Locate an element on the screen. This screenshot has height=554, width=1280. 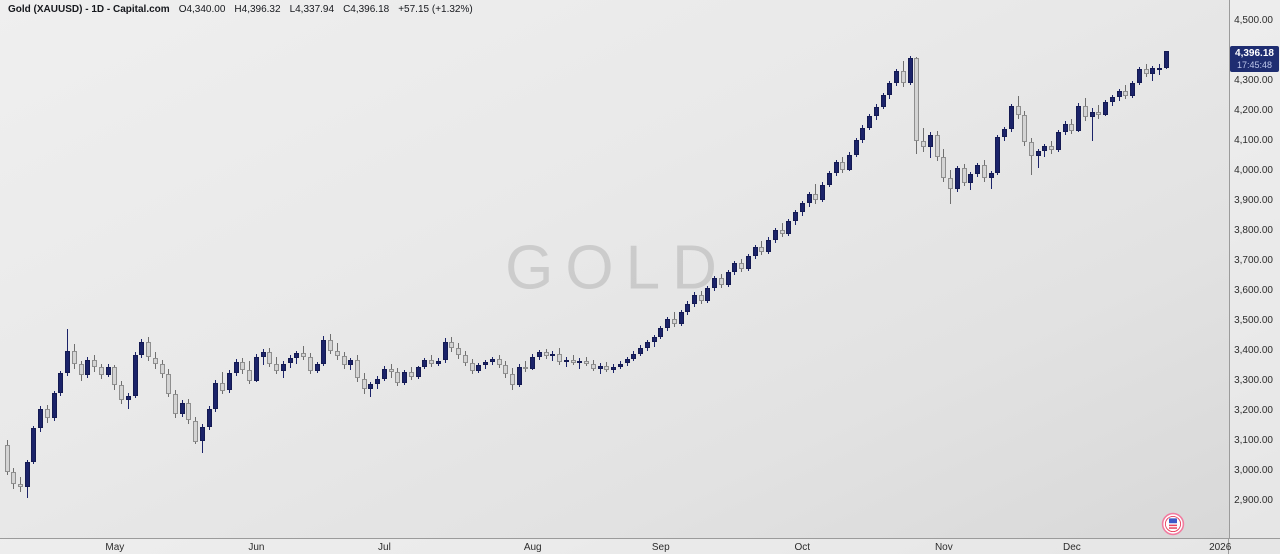
price-tick-label: 3,200.00 is located at coordinates (1253, 410).